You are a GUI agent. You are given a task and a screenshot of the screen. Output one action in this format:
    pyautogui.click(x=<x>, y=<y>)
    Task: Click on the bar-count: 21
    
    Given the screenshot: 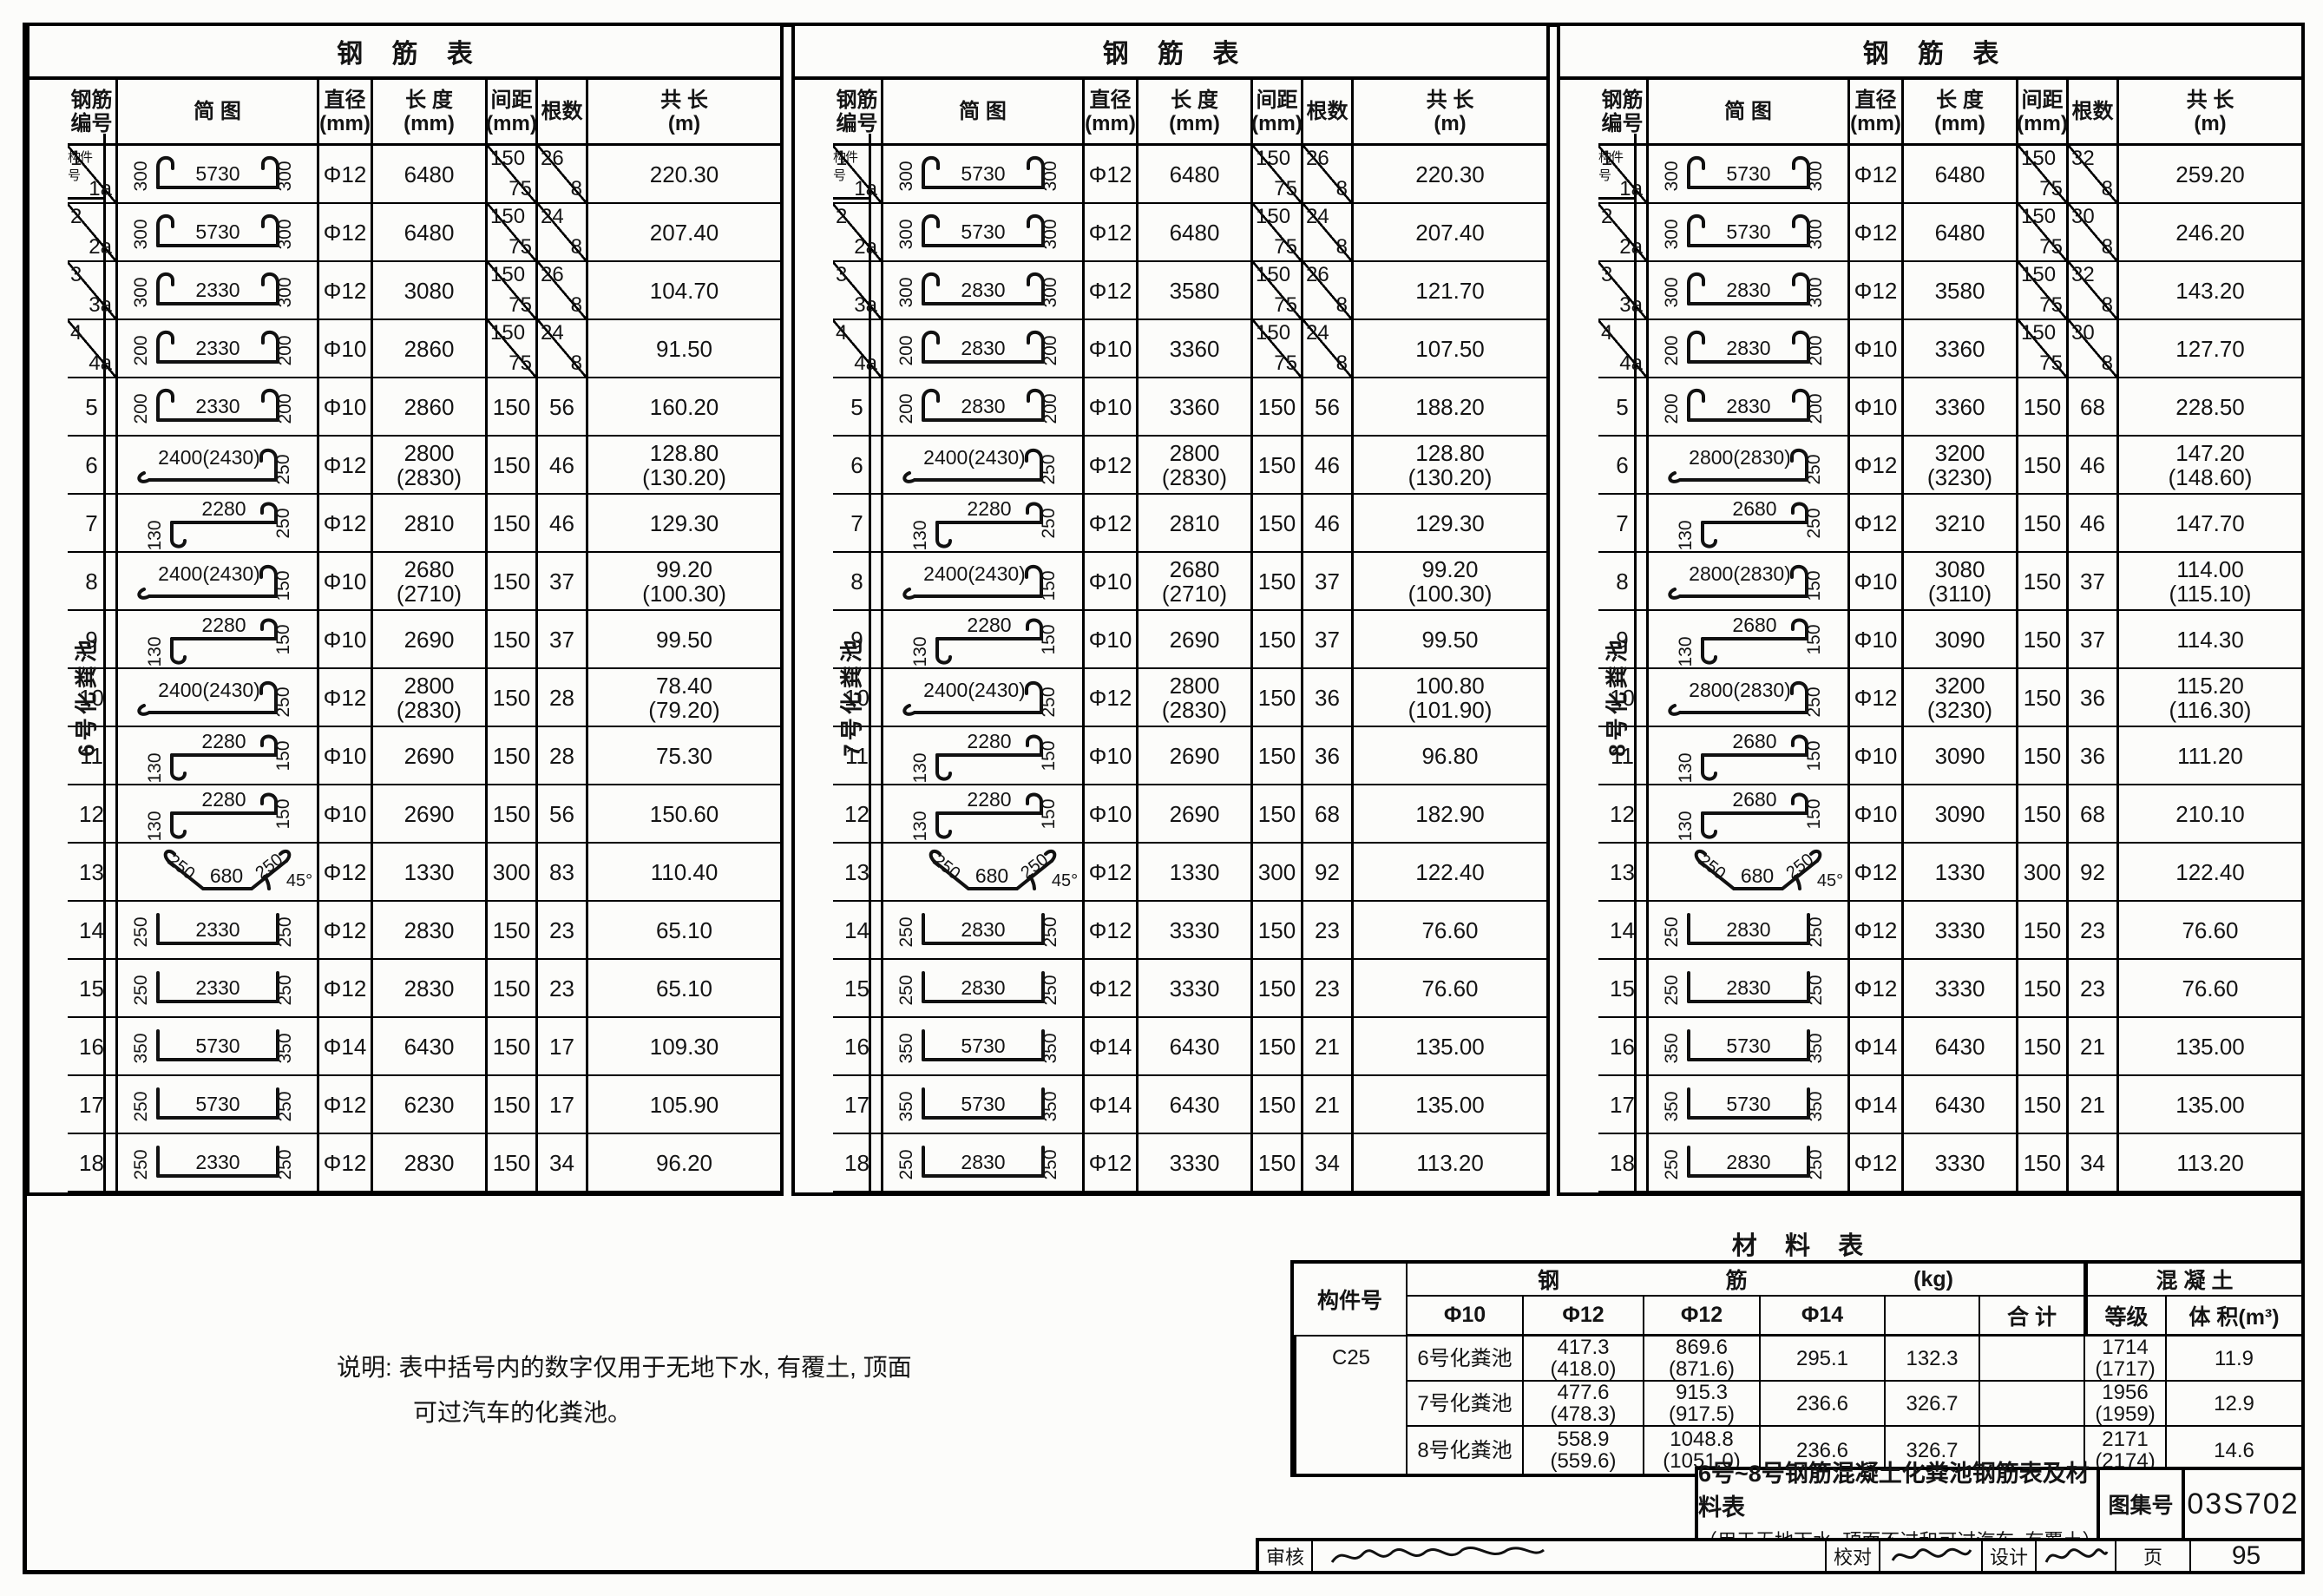 What is the action you would take?
    pyautogui.click(x=1328, y=1047)
    